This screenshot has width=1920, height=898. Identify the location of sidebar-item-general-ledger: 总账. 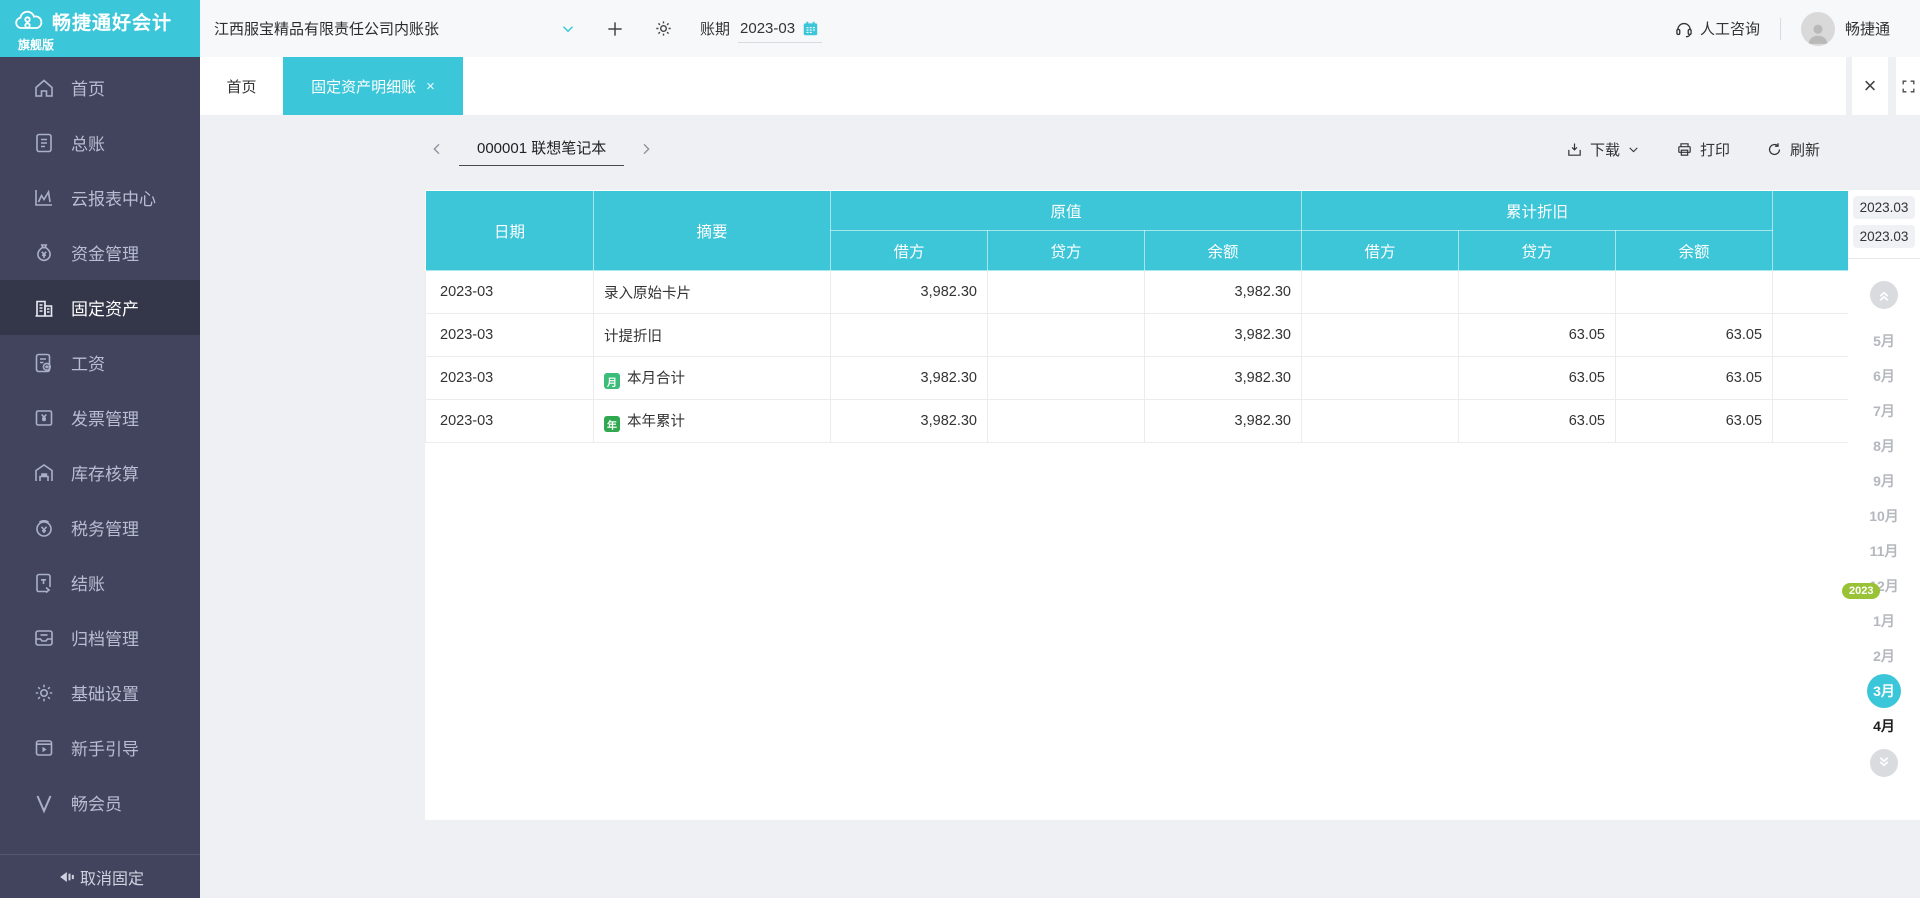
(100, 142).